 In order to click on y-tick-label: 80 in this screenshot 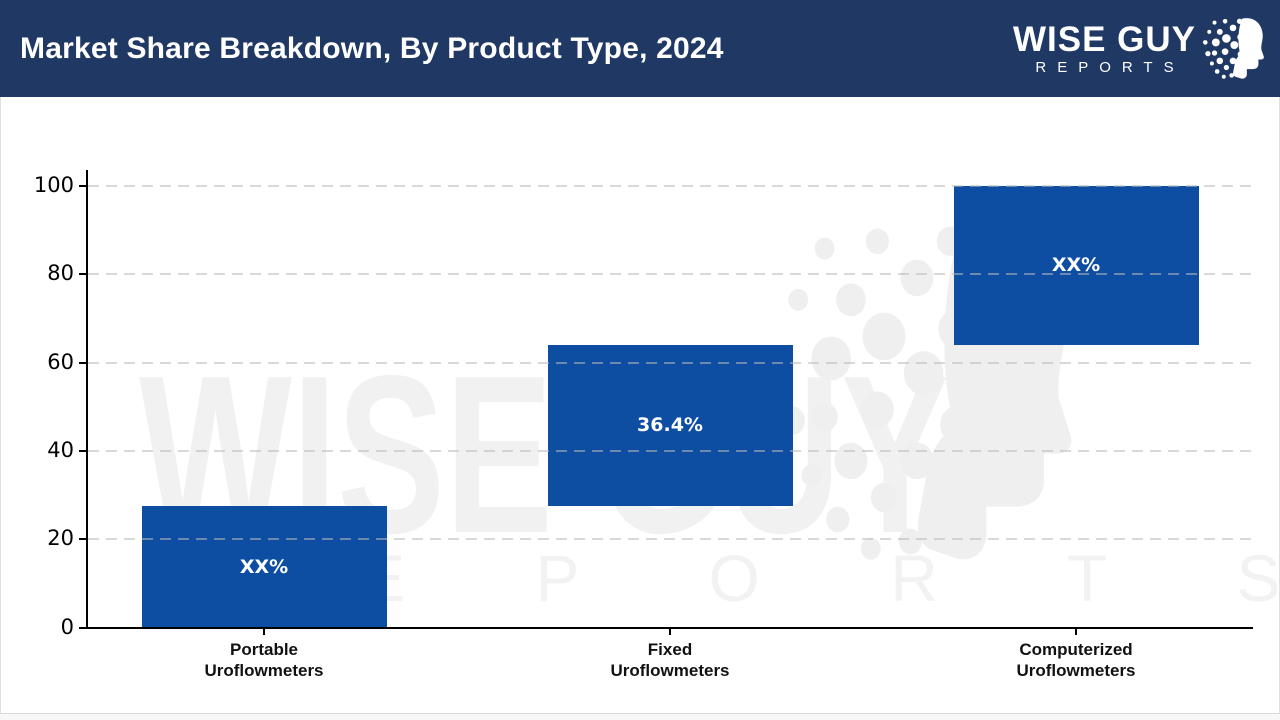, I will do `click(60, 273)`.